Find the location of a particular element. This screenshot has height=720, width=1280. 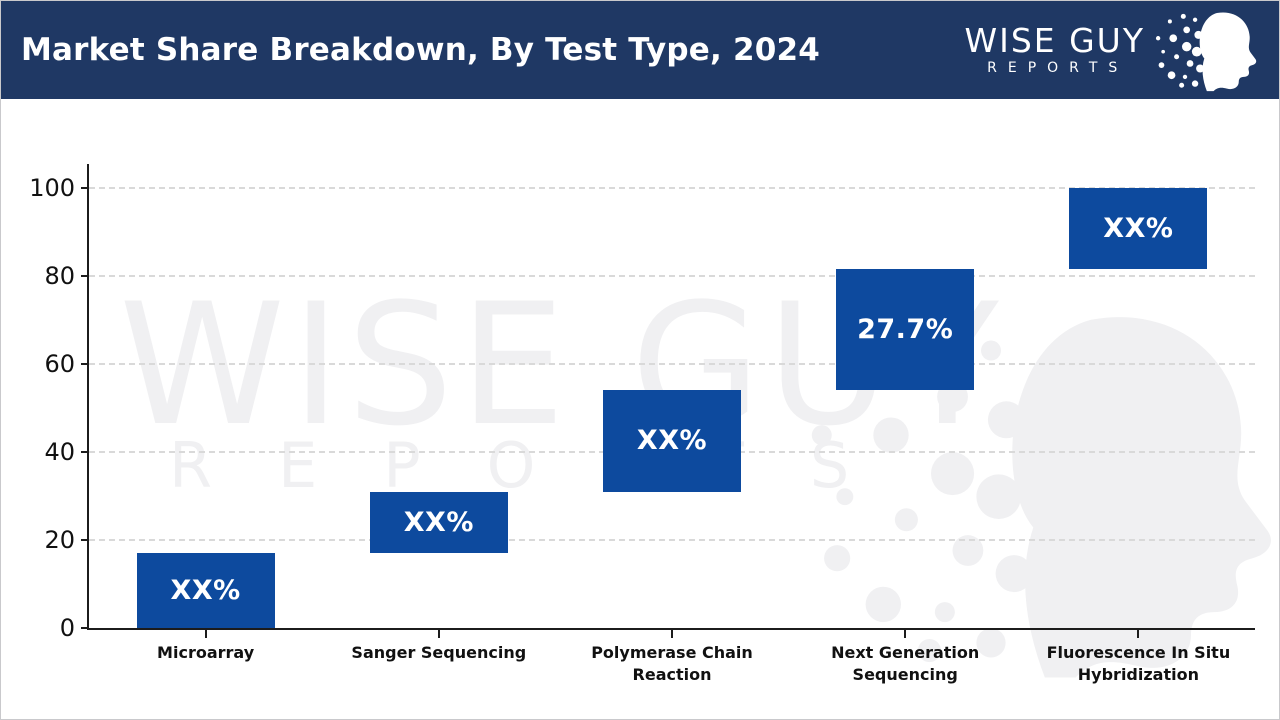

brand-name: WISE GUY is located at coordinates (1054, 40).